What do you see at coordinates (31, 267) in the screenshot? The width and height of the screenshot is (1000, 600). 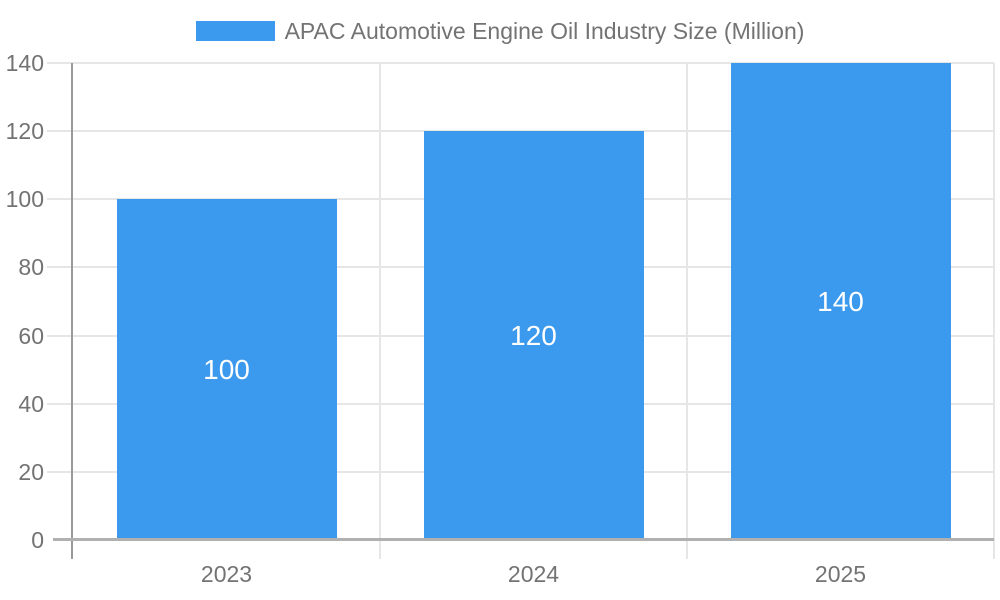 I see `y-axis-tick-label: 80` at bounding box center [31, 267].